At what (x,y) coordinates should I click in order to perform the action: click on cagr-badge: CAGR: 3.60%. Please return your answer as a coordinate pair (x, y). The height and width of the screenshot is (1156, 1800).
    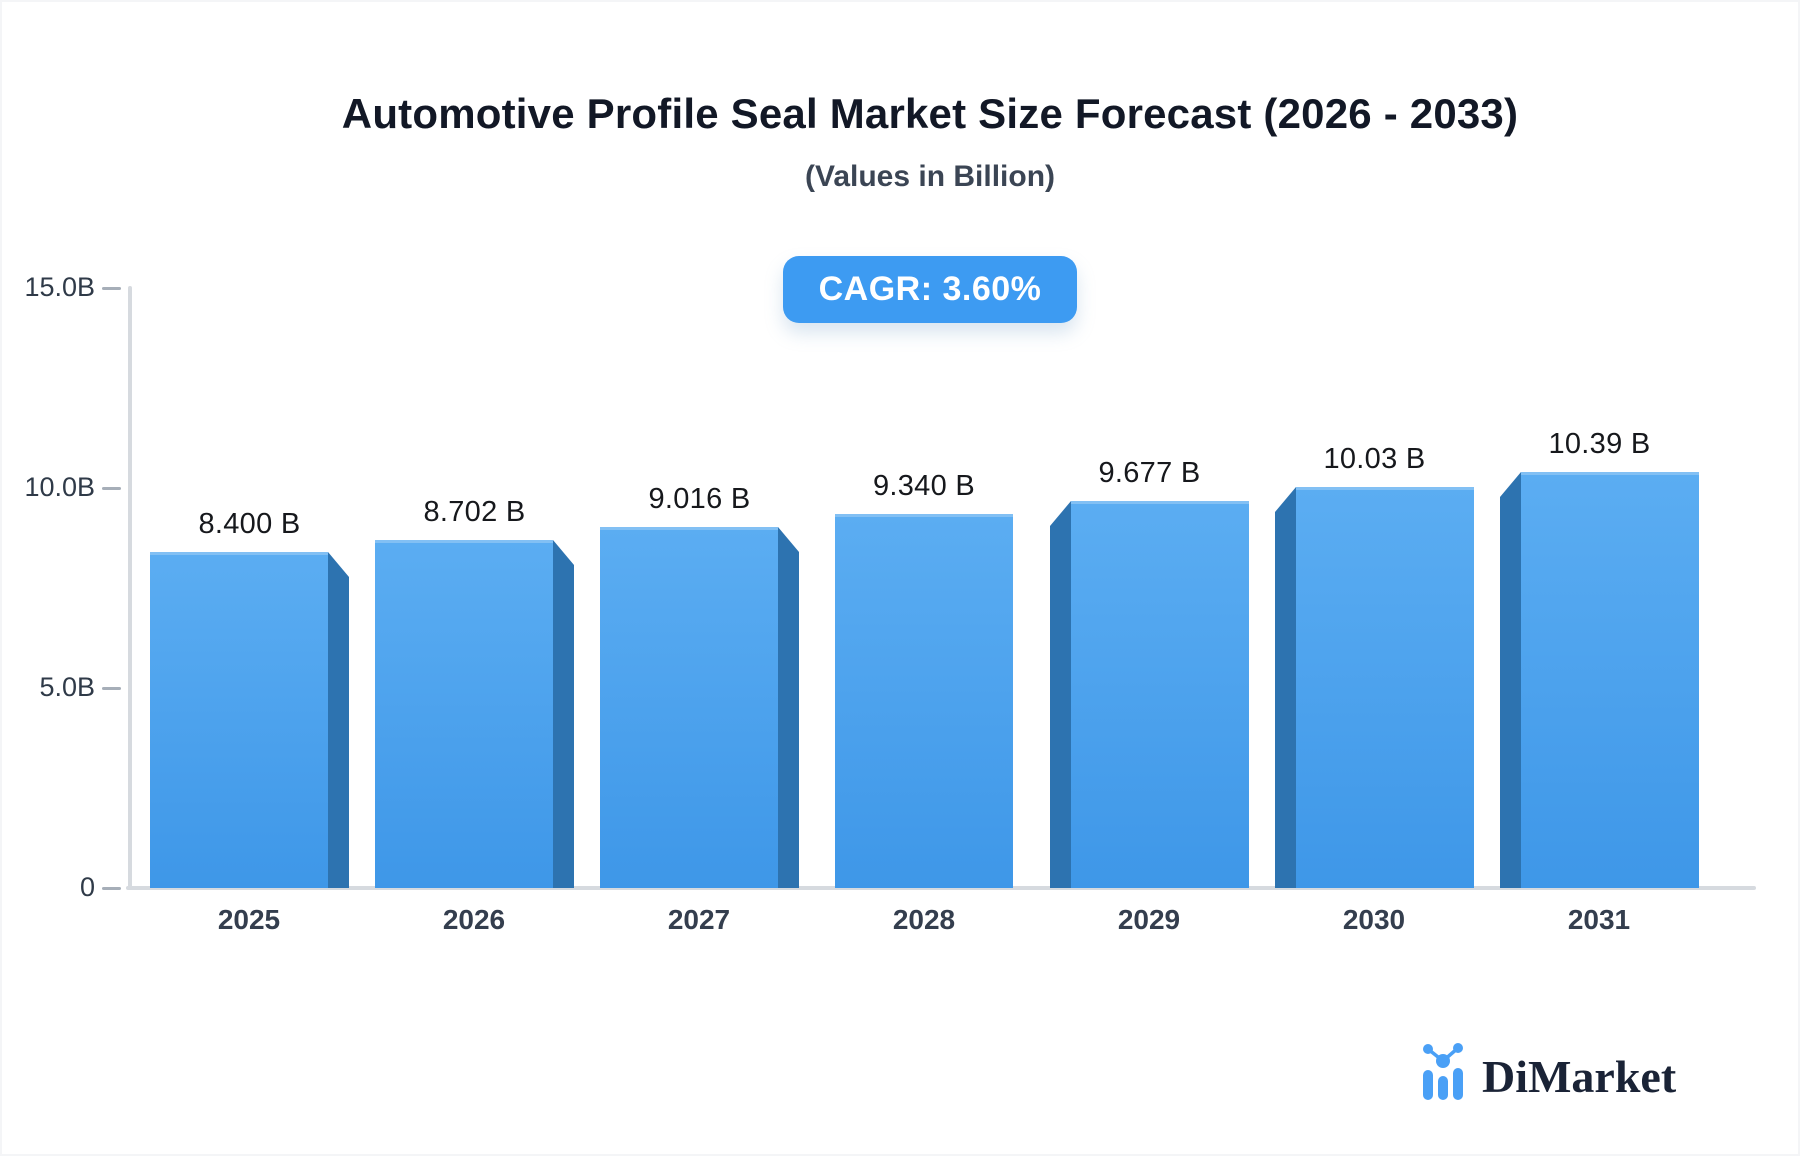
    Looking at the image, I should click on (930, 289).